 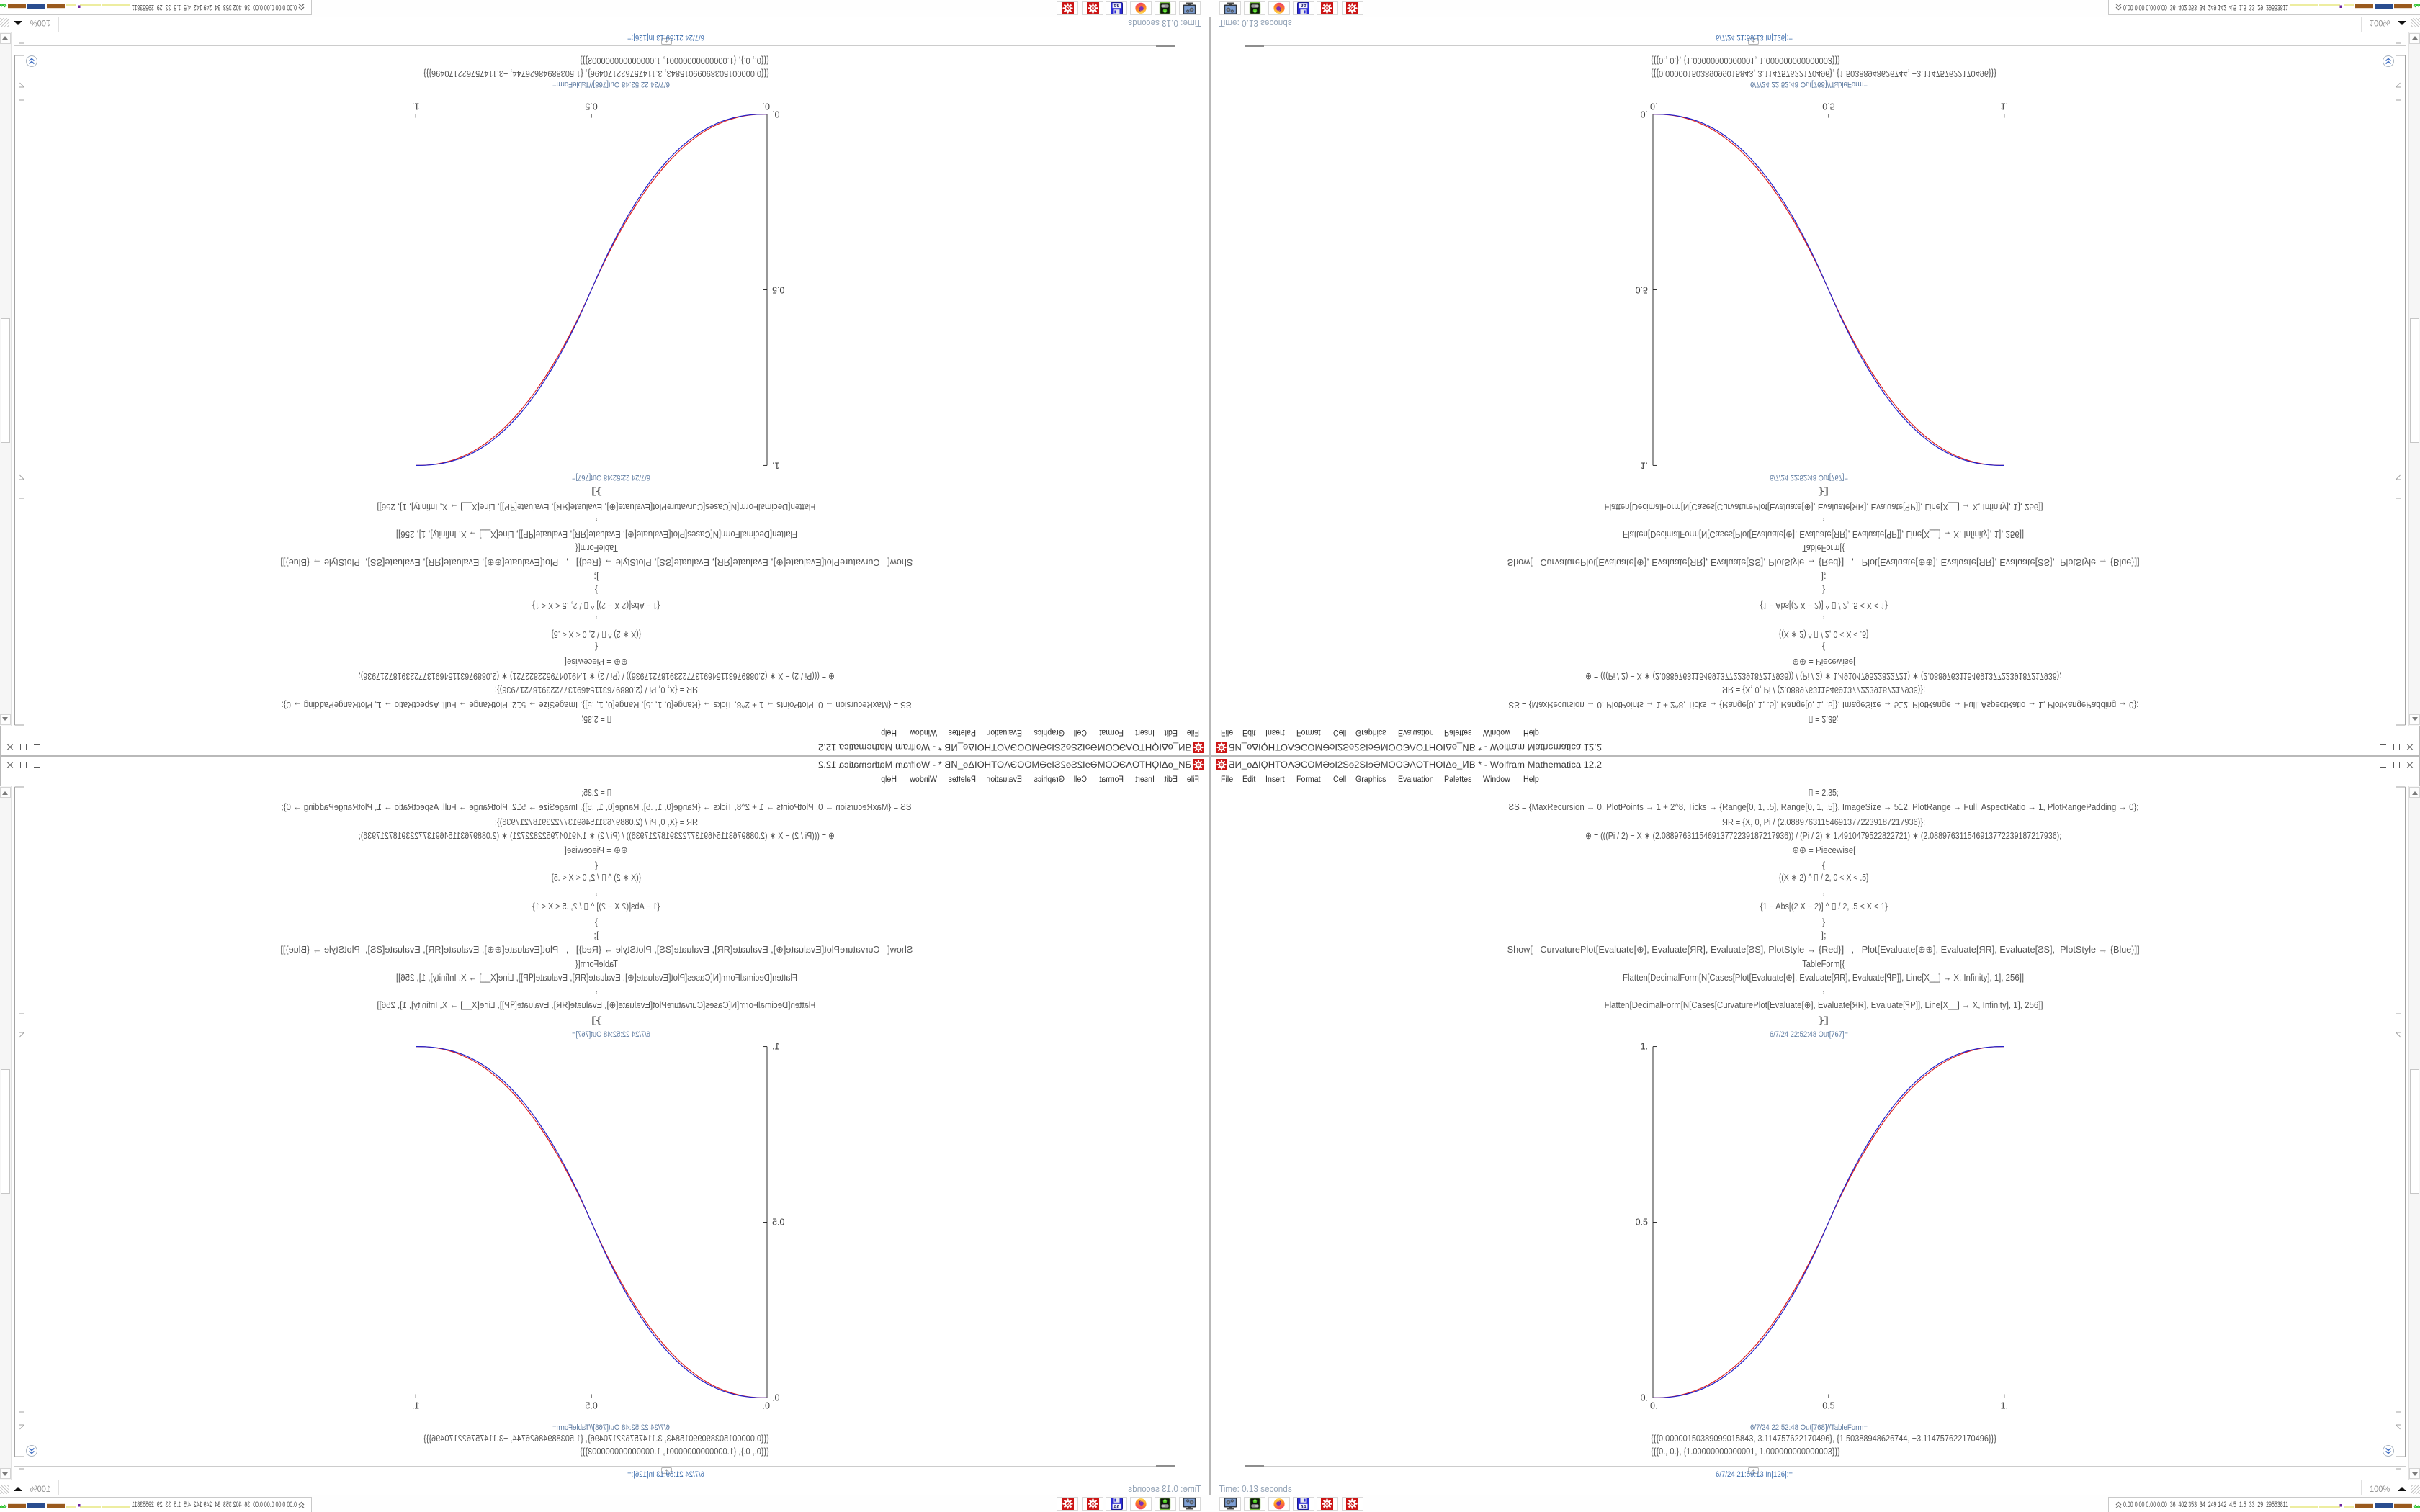 What do you see at coordinates (1275, 779) in the screenshot?
I see `menu-insert: Insert` at bounding box center [1275, 779].